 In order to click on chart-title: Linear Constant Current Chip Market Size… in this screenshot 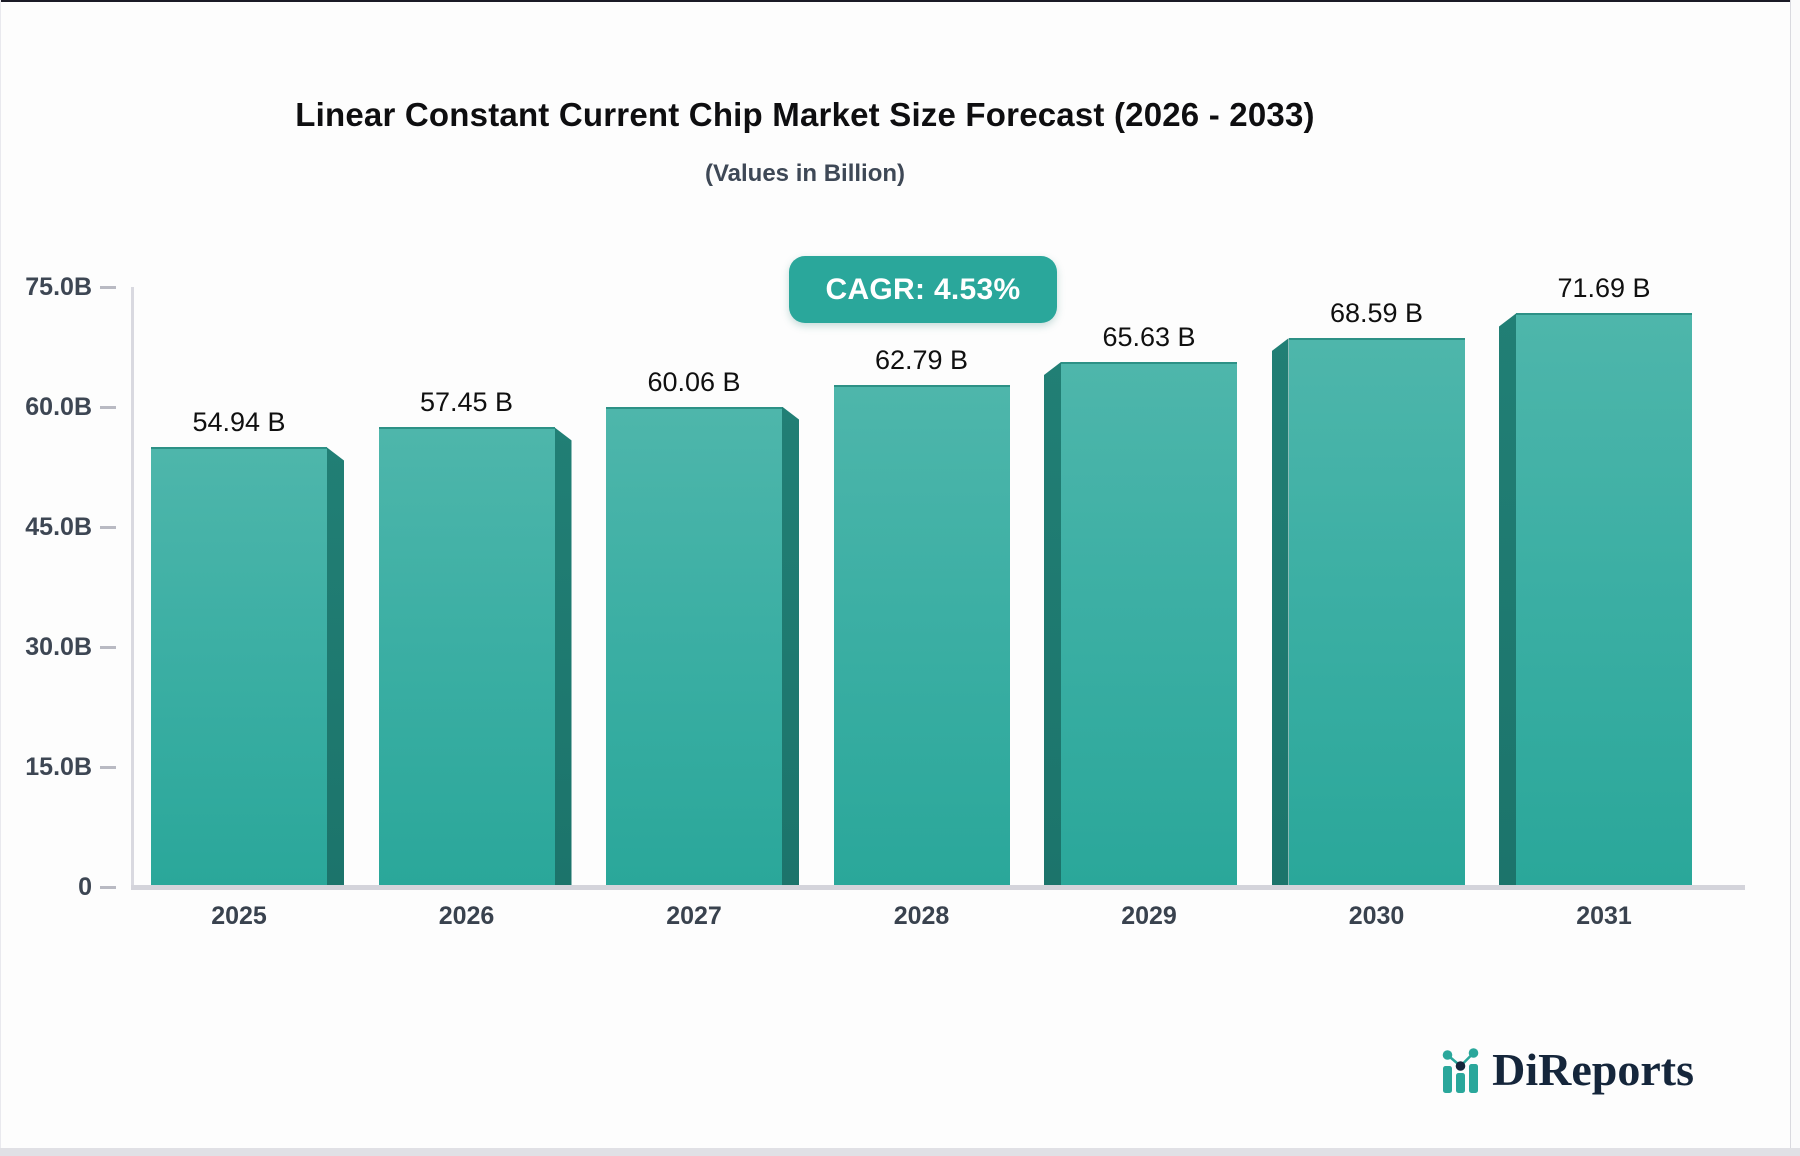, I will do `click(805, 114)`.